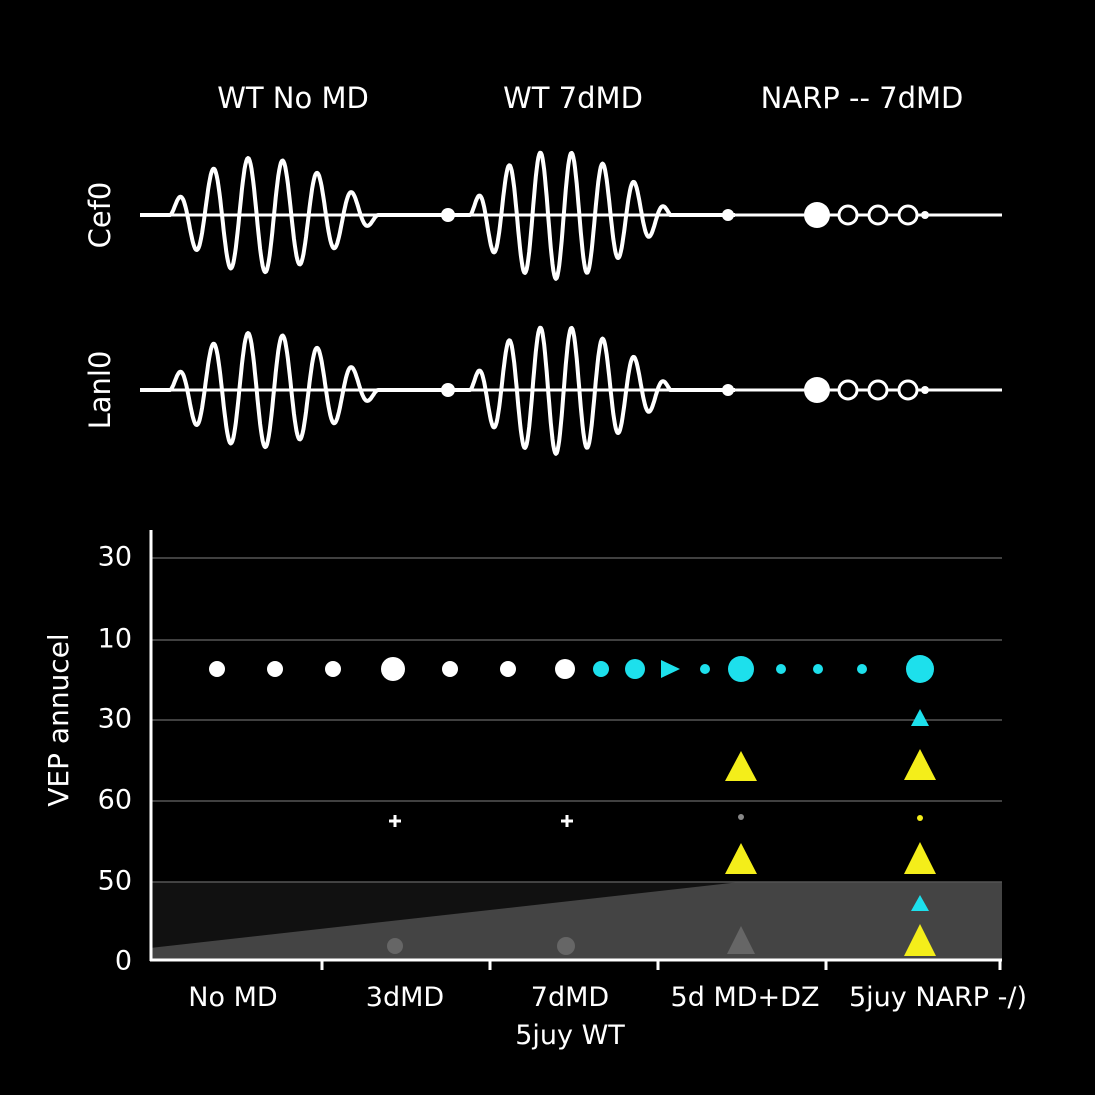  What do you see at coordinates (405, 997) in the screenshot?
I see `x-tick-label: 3dMD` at bounding box center [405, 997].